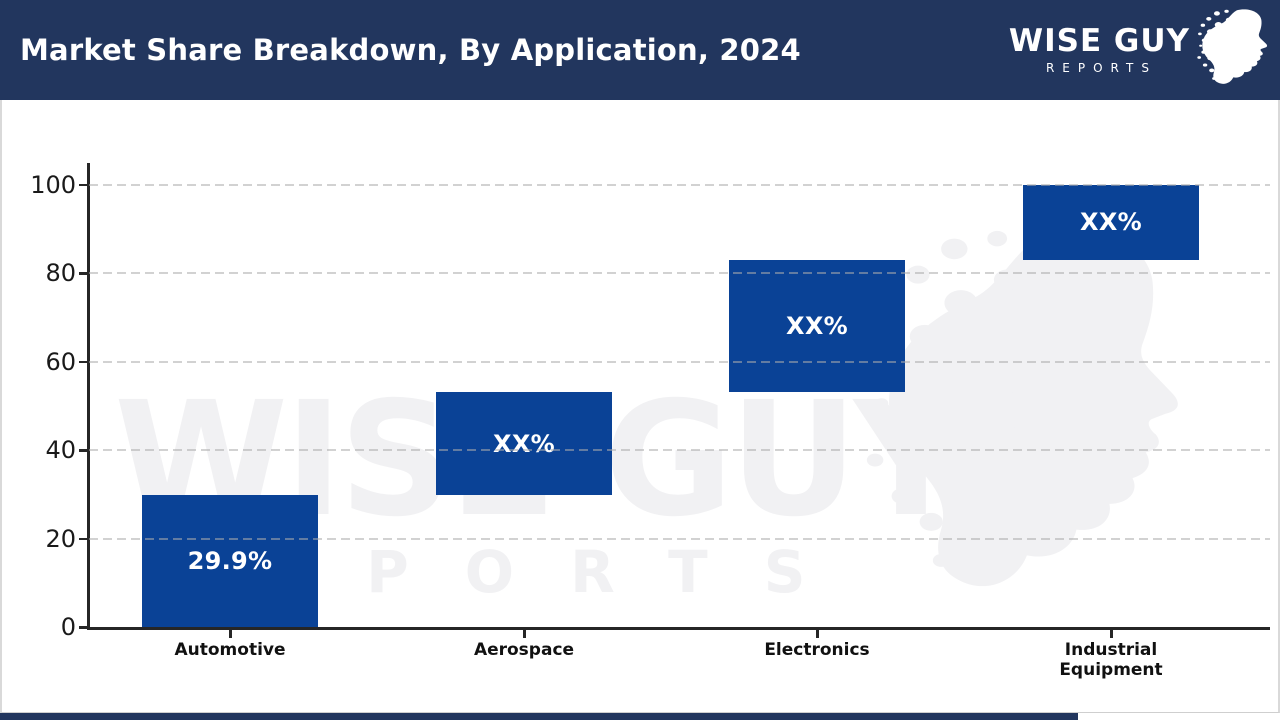  Describe the element at coordinates (817, 650) in the screenshot. I see `x-category-label: Electronics` at that location.